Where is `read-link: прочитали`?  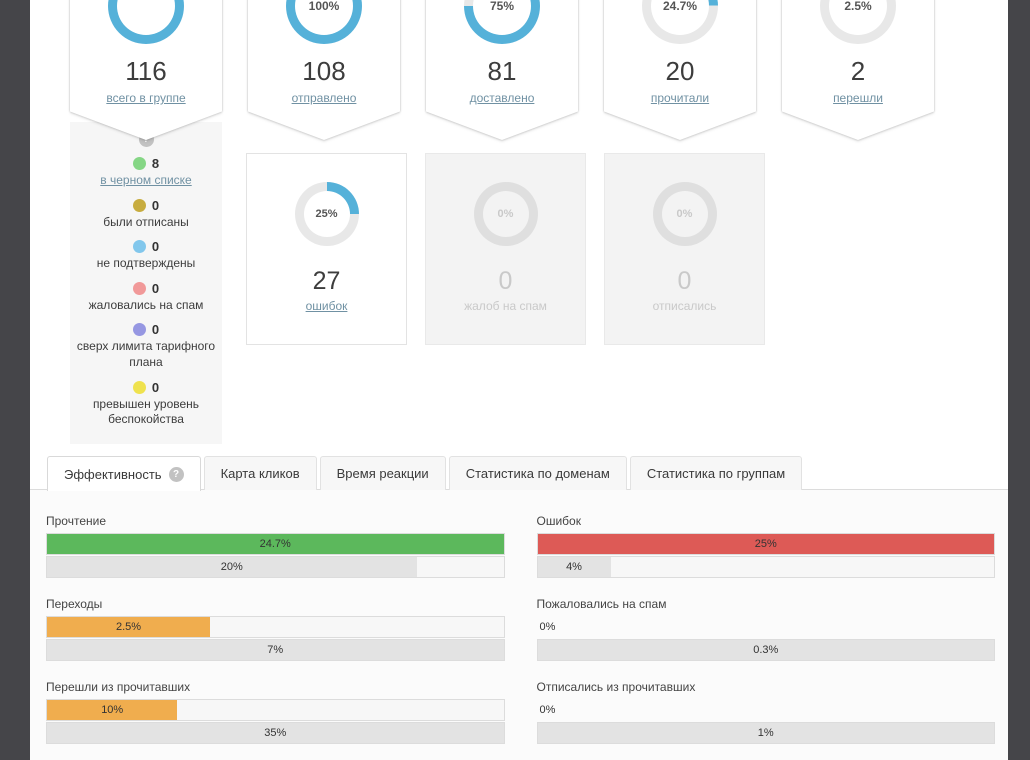
read-link: прочитали is located at coordinates (680, 98).